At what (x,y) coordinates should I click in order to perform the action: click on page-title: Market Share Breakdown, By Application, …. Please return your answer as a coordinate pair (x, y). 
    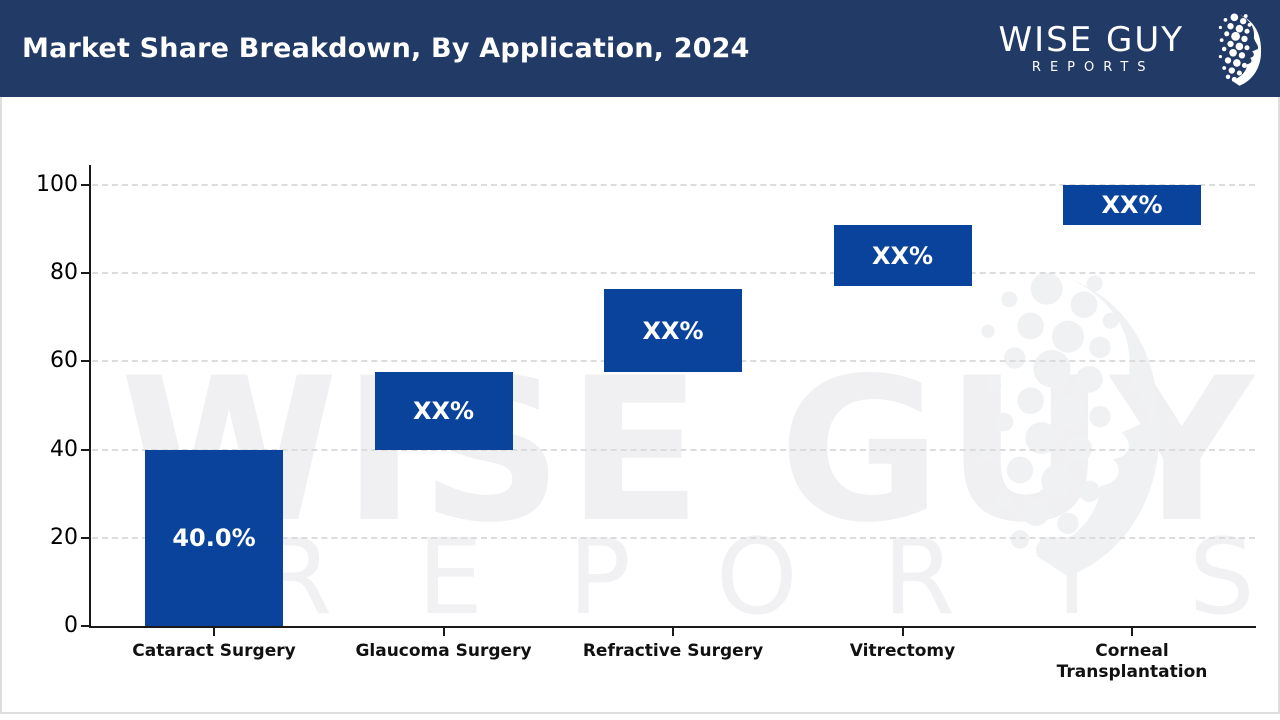
    Looking at the image, I should click on (386, 48).